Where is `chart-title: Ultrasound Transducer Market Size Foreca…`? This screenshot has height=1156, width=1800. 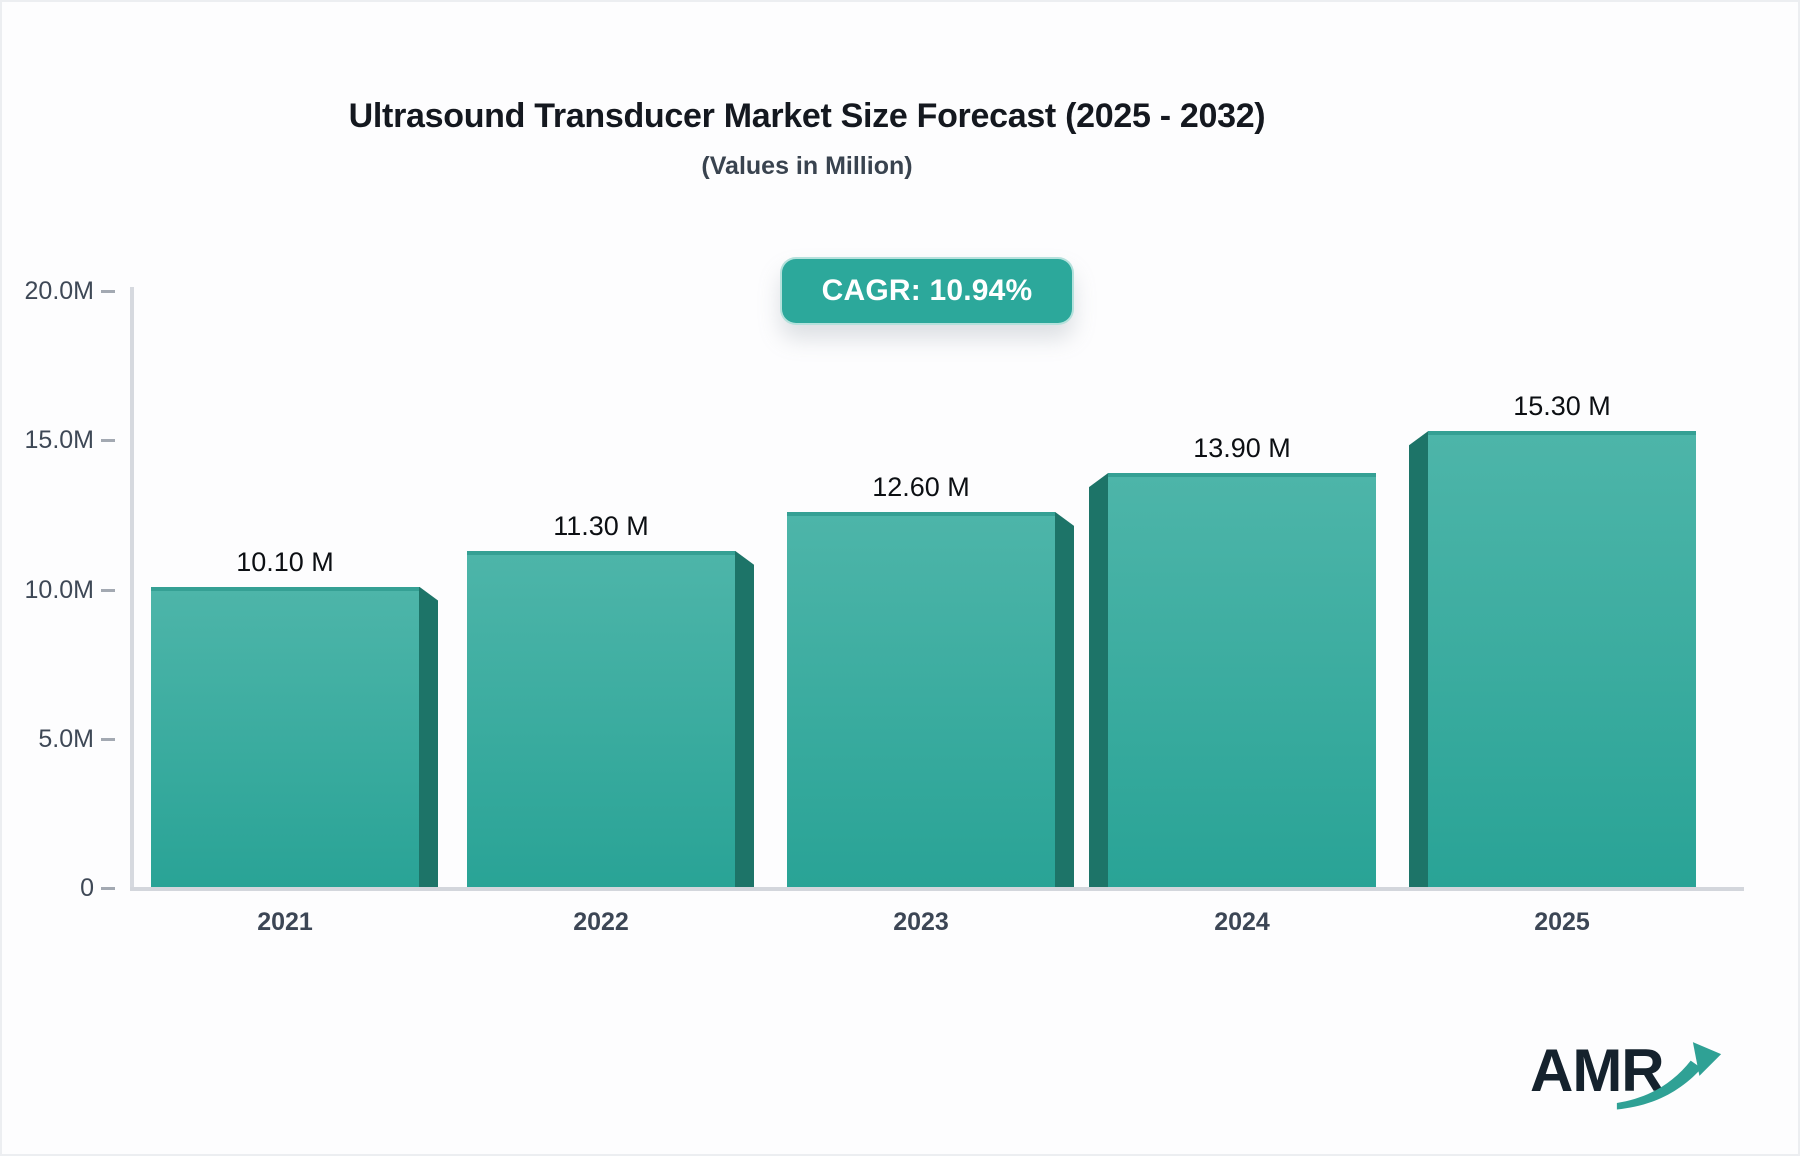
chart-title: Ultrasound Transducer Market Size Foreca… is located at coordinates (807, 116).